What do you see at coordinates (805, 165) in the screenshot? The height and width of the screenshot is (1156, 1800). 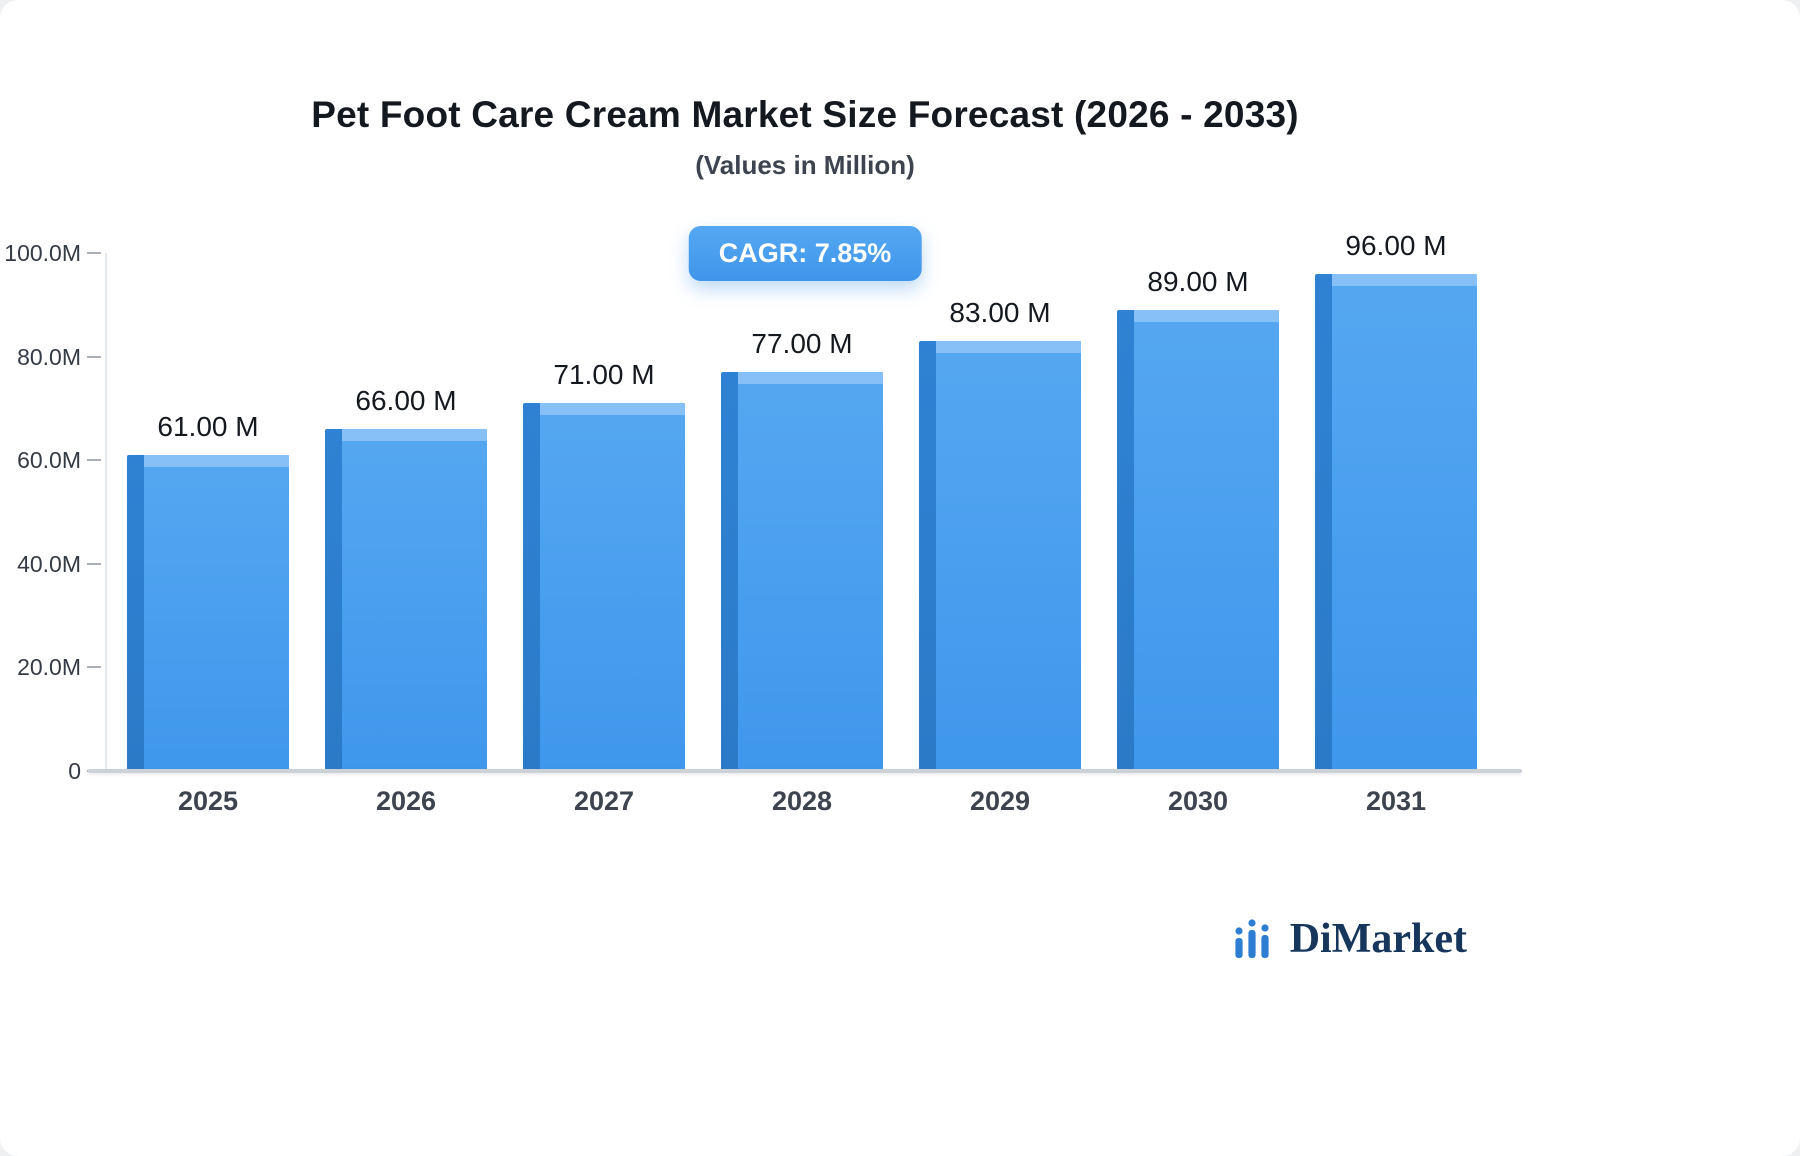 I see `chart-subtitle: (Values in Million)` at bounding box center [805, 165].